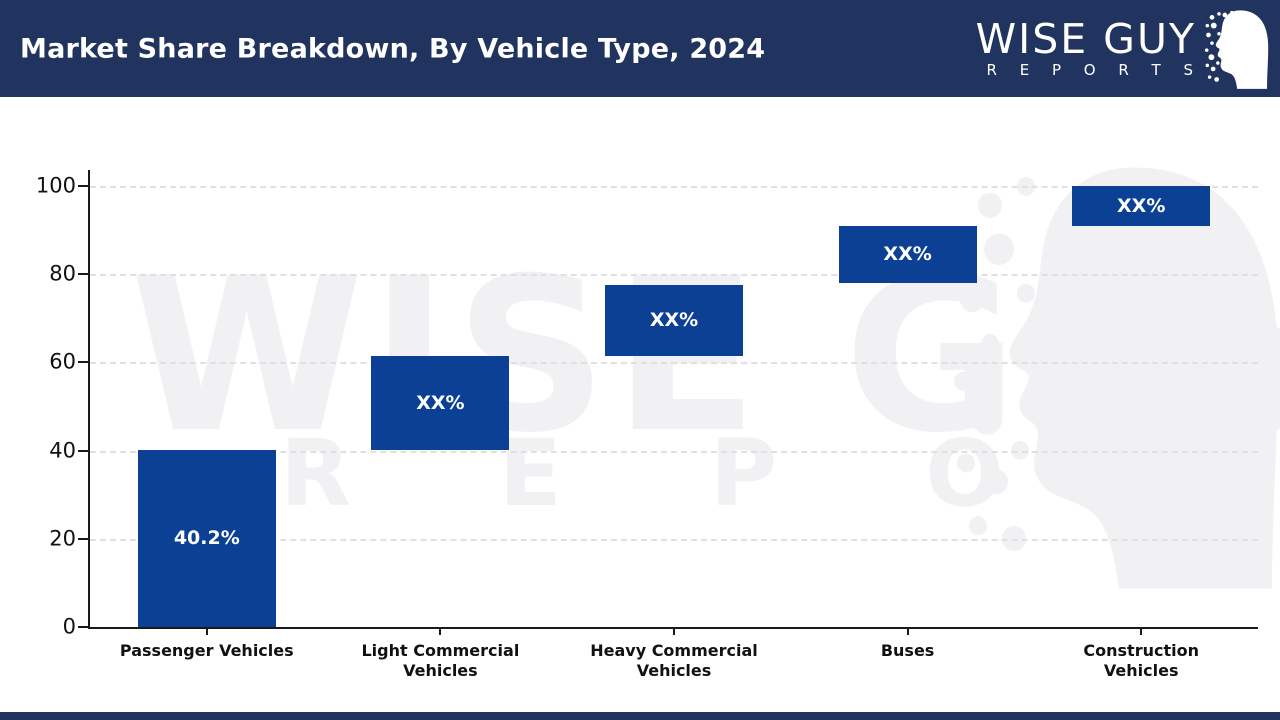 This screenshot has height=720, width=1280. I want to click on y-tick-label-20: 20, so click(62, 538).